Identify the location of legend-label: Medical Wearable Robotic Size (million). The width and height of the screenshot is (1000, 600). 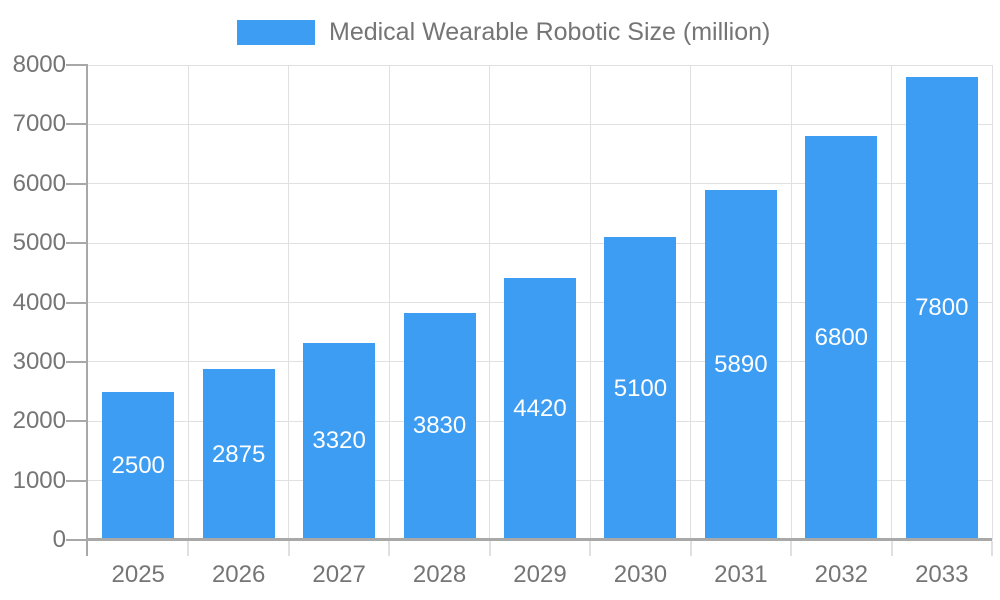
(550, 32).